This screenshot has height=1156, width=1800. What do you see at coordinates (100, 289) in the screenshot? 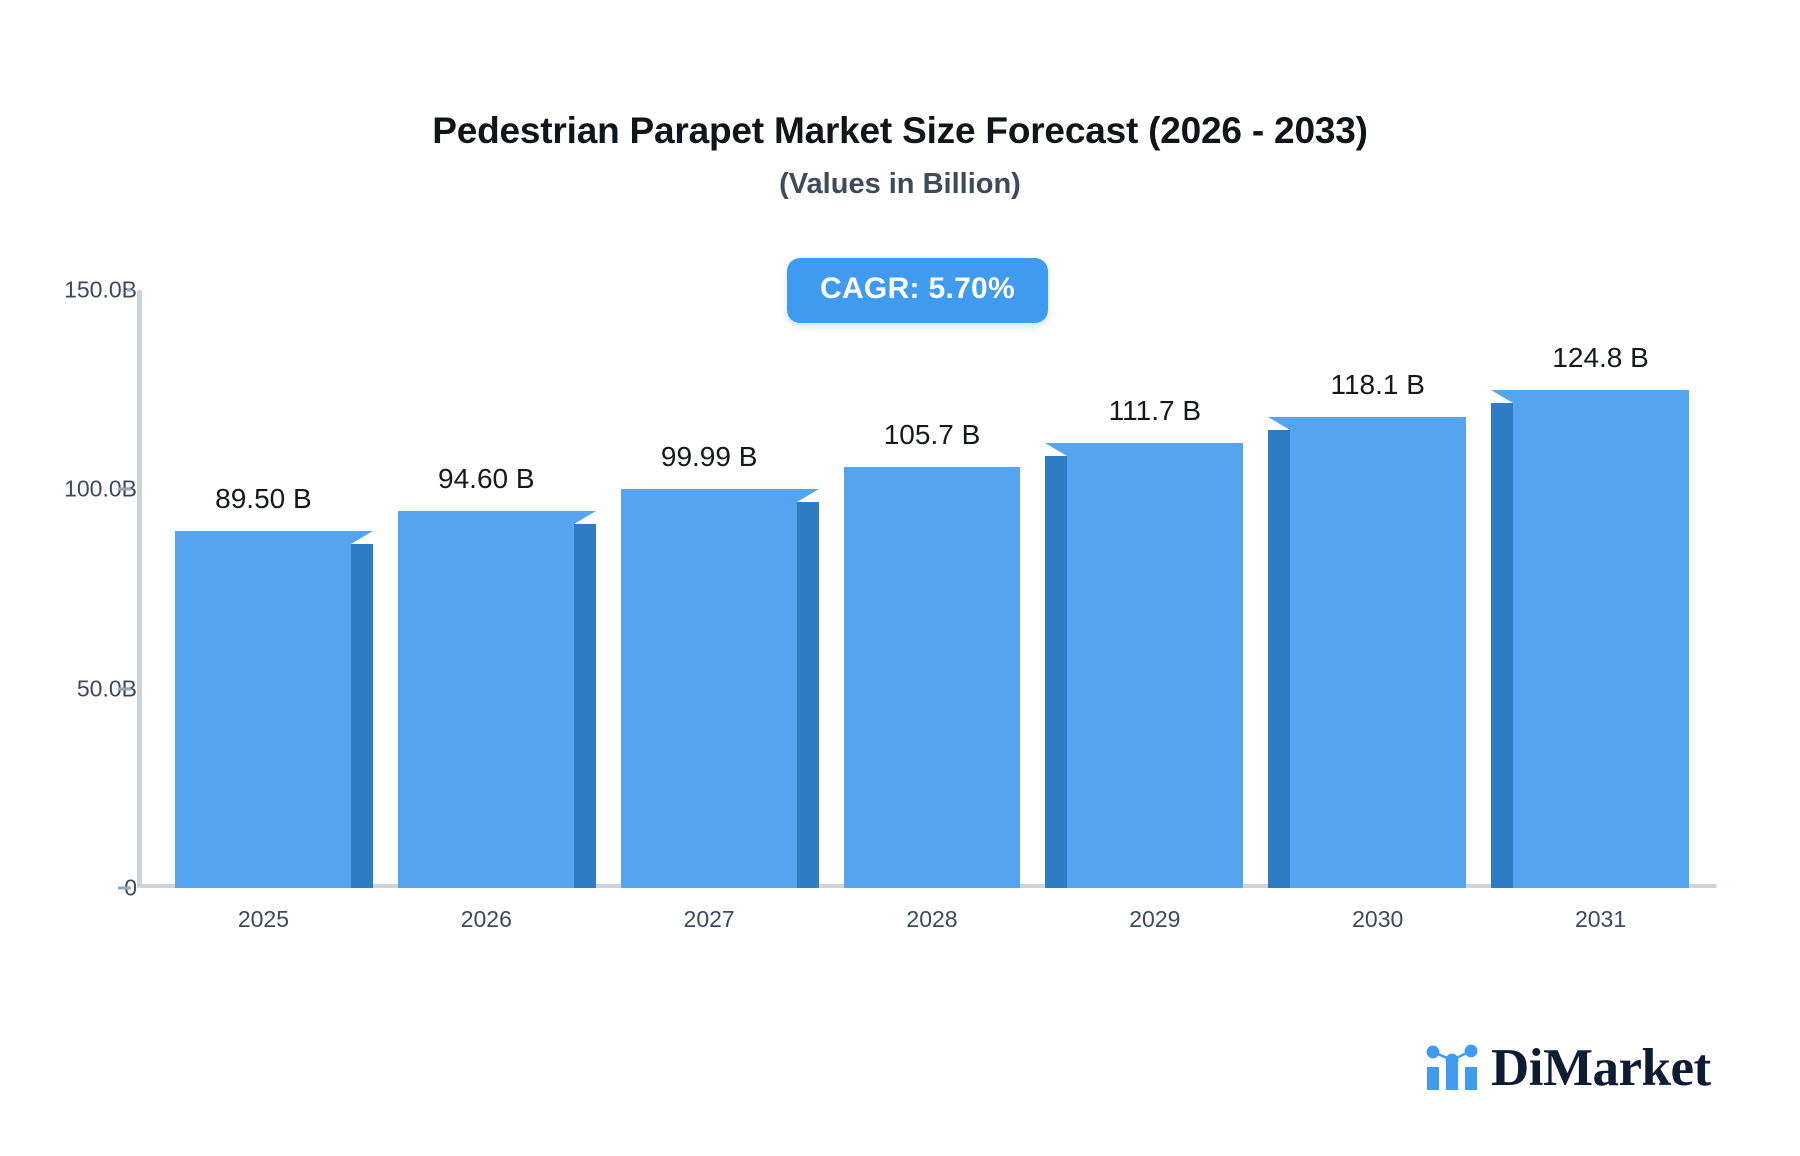
I see `y-axis-tick-label: 150.0B` at bounding box center [100, 289].